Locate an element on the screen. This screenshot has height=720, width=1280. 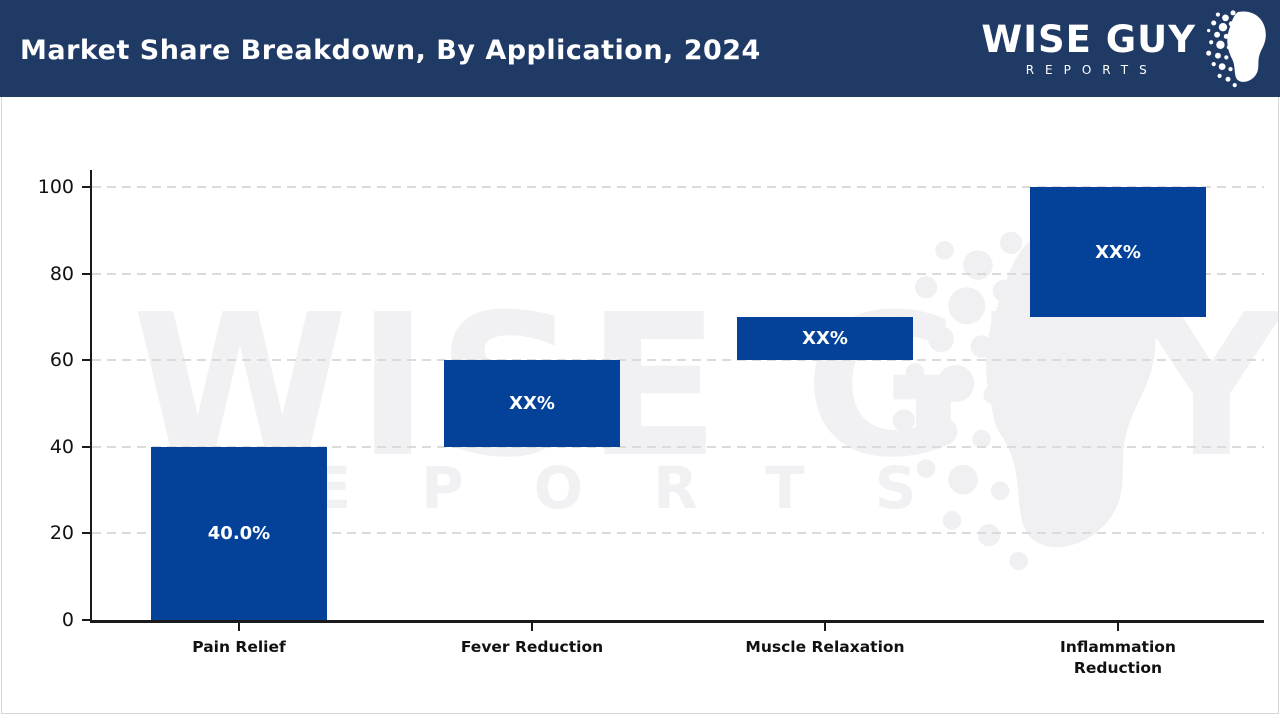
y-tick-label: 100 is located at coordinates (55, 187).